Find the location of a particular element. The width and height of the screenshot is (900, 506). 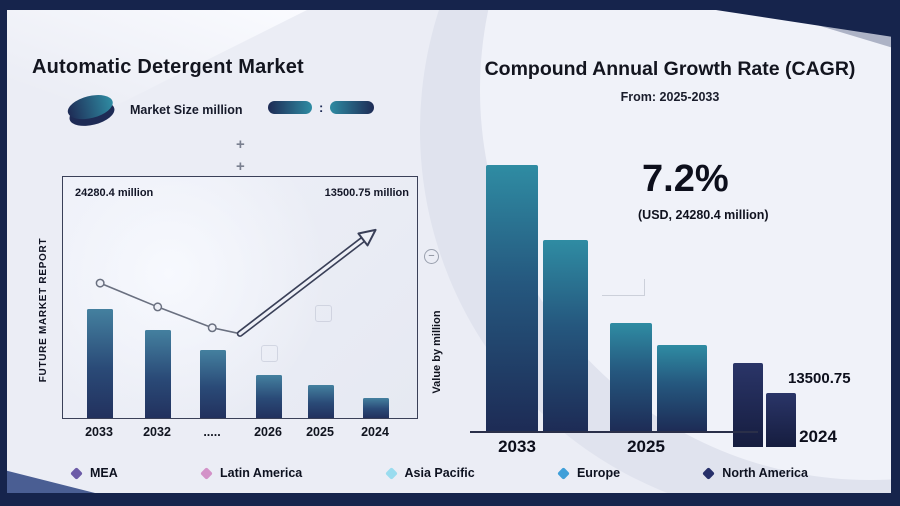

pill-colon: : is located at coordinates (321, 107).